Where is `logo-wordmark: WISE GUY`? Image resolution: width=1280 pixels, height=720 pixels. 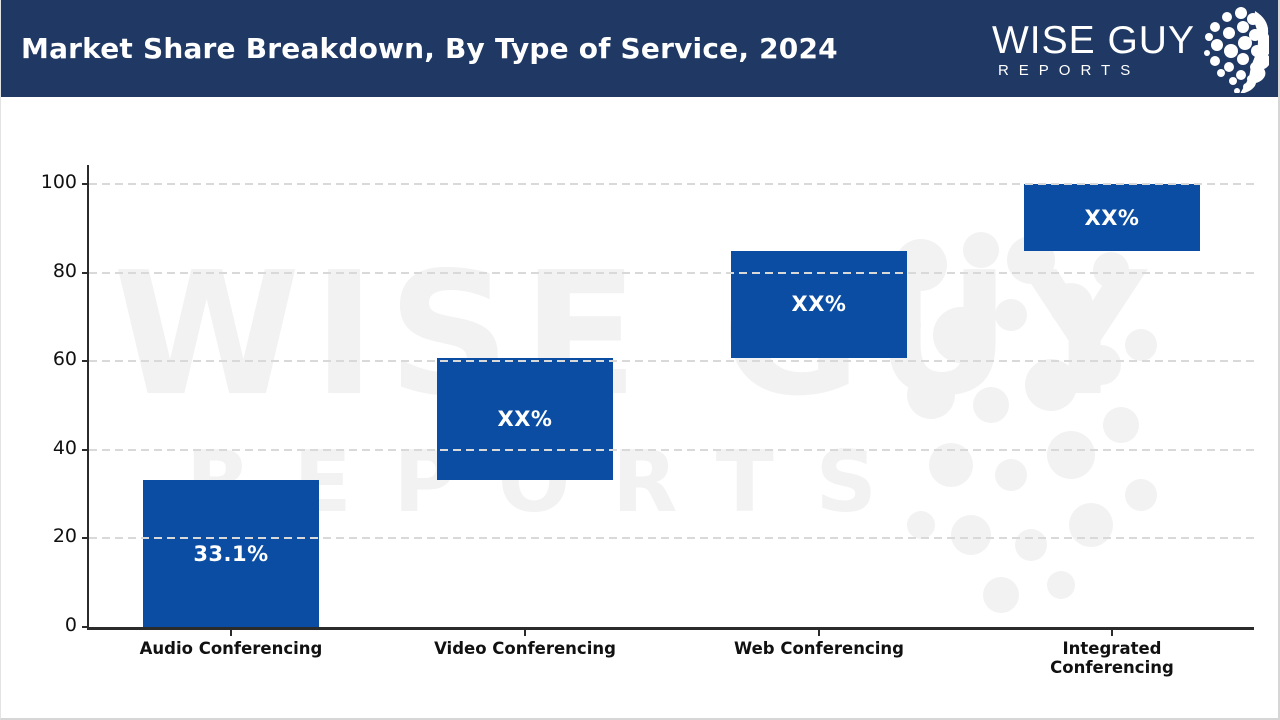 logo-wordmark: WISE GUY is located at coordinates (1093, 40).